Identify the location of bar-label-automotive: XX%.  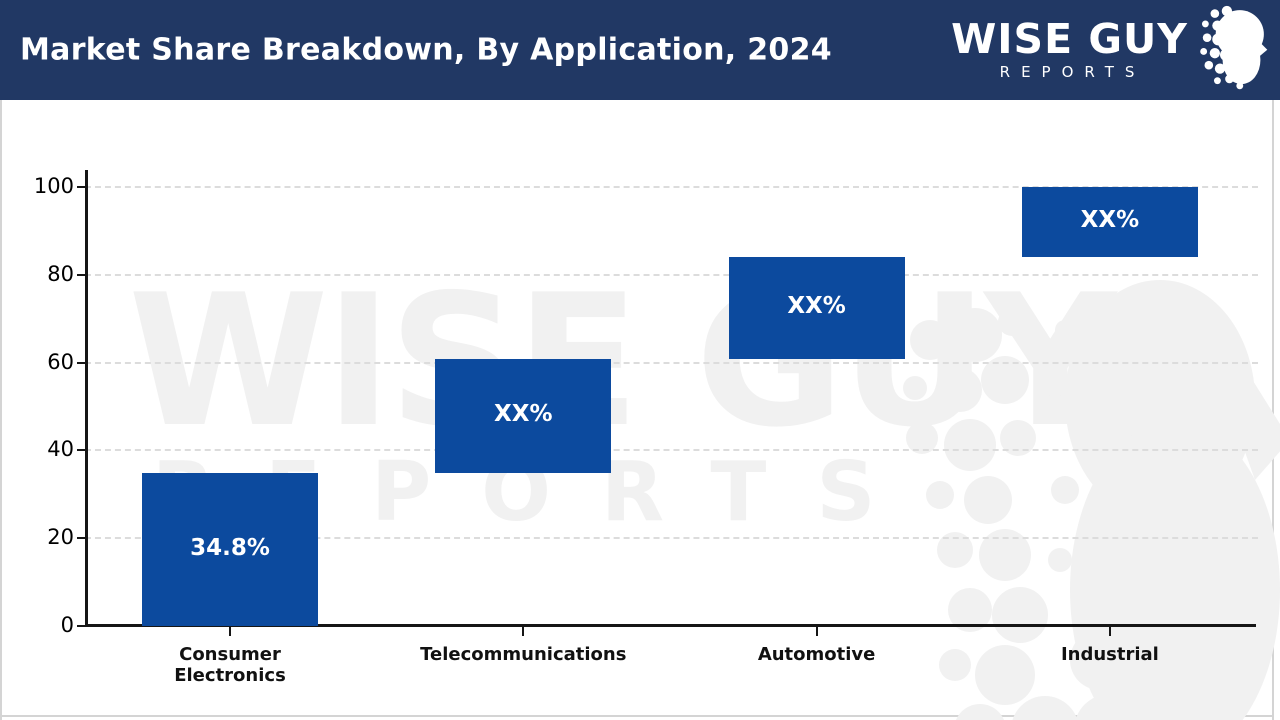
(816, 306).